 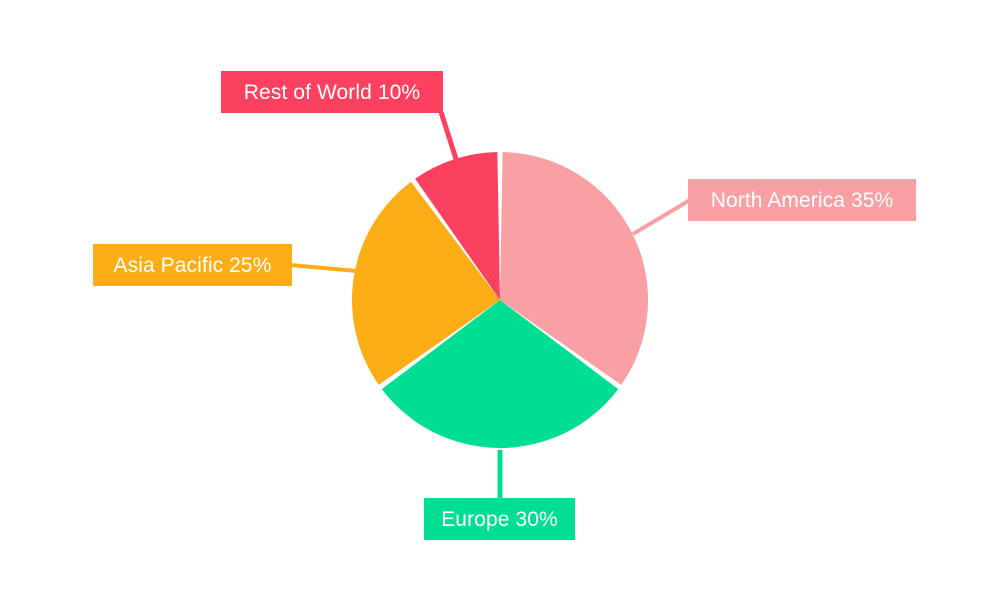 I want to click on pie-slice-europe, so click(x=500, y=374).